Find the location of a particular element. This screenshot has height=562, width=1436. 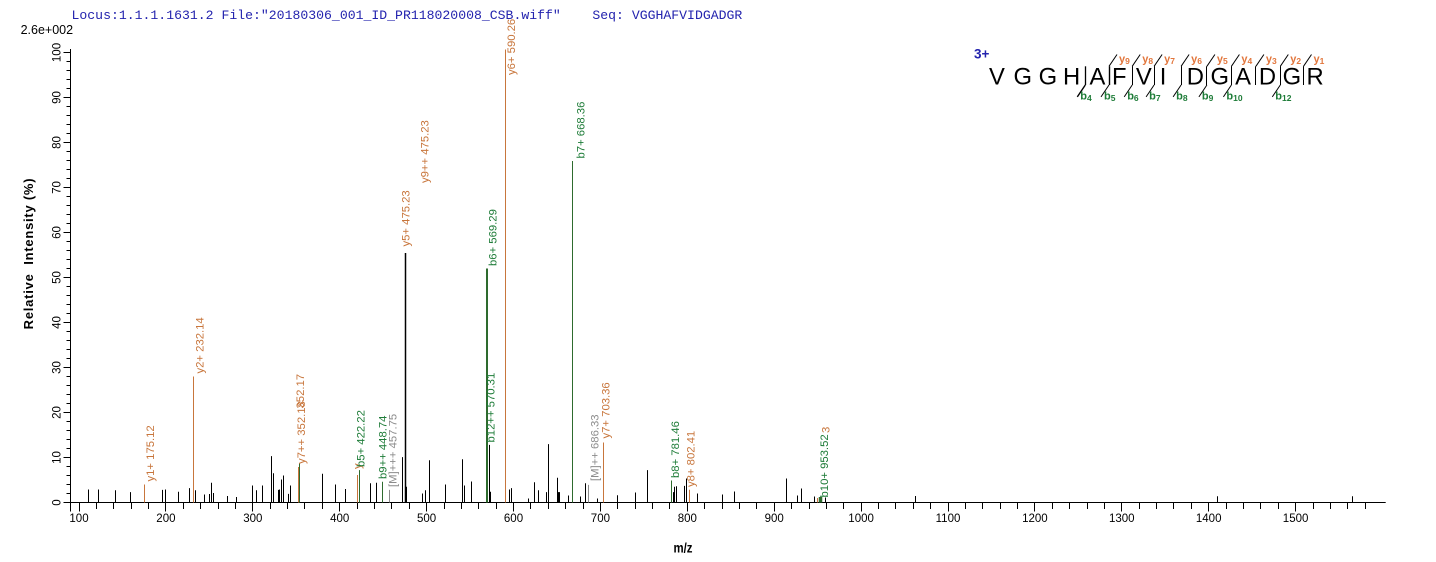

svg-text: y5+ 475.23 is located at coordinates (407, 218).